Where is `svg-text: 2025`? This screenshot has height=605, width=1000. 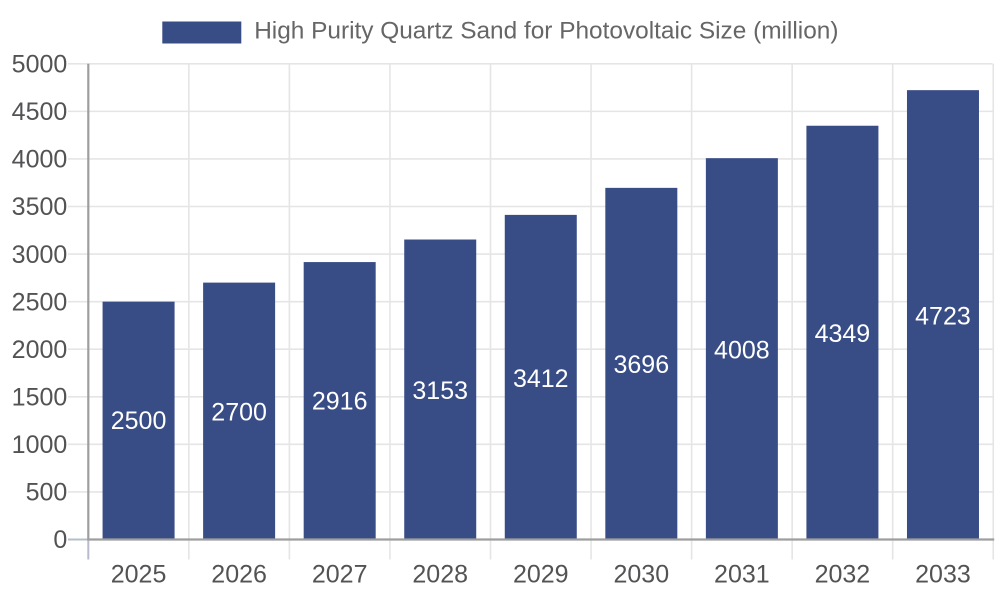 svg-text: 2025 is located at coordinates (139, 574).